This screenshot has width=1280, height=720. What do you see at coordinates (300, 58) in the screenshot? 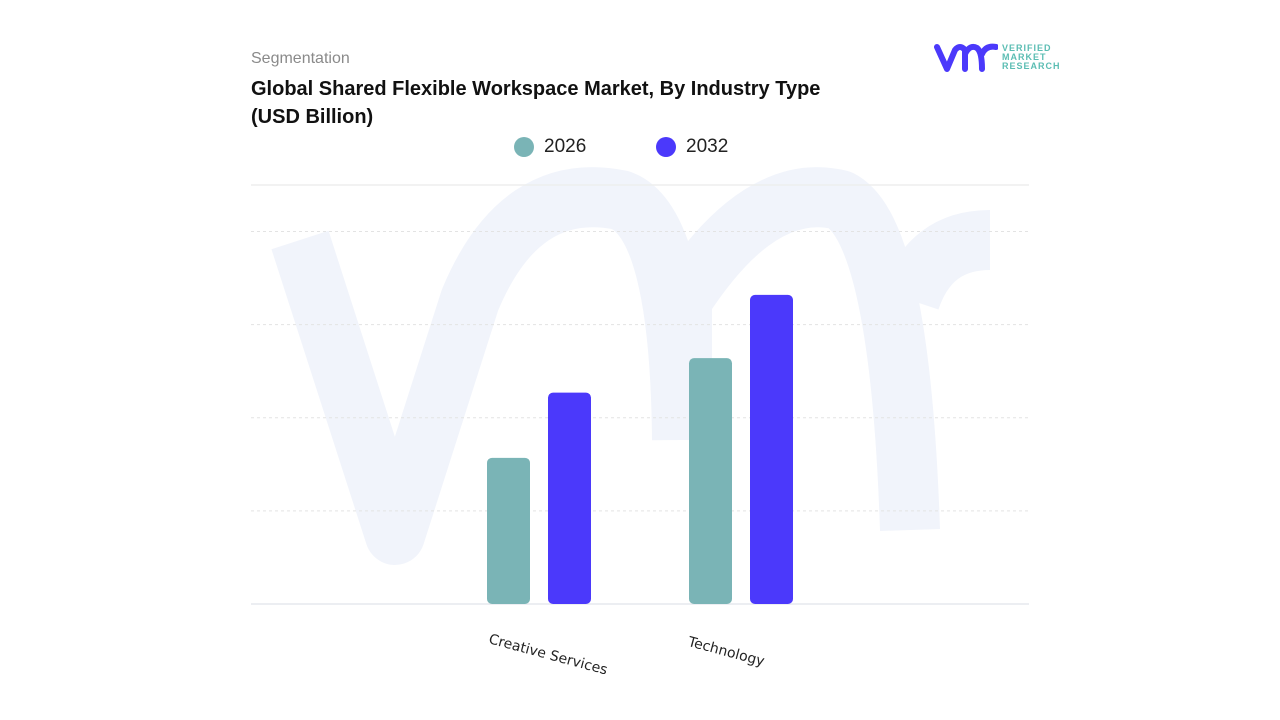
I see `segmentation-label: Segmentation` at bounding box center [300, 58].